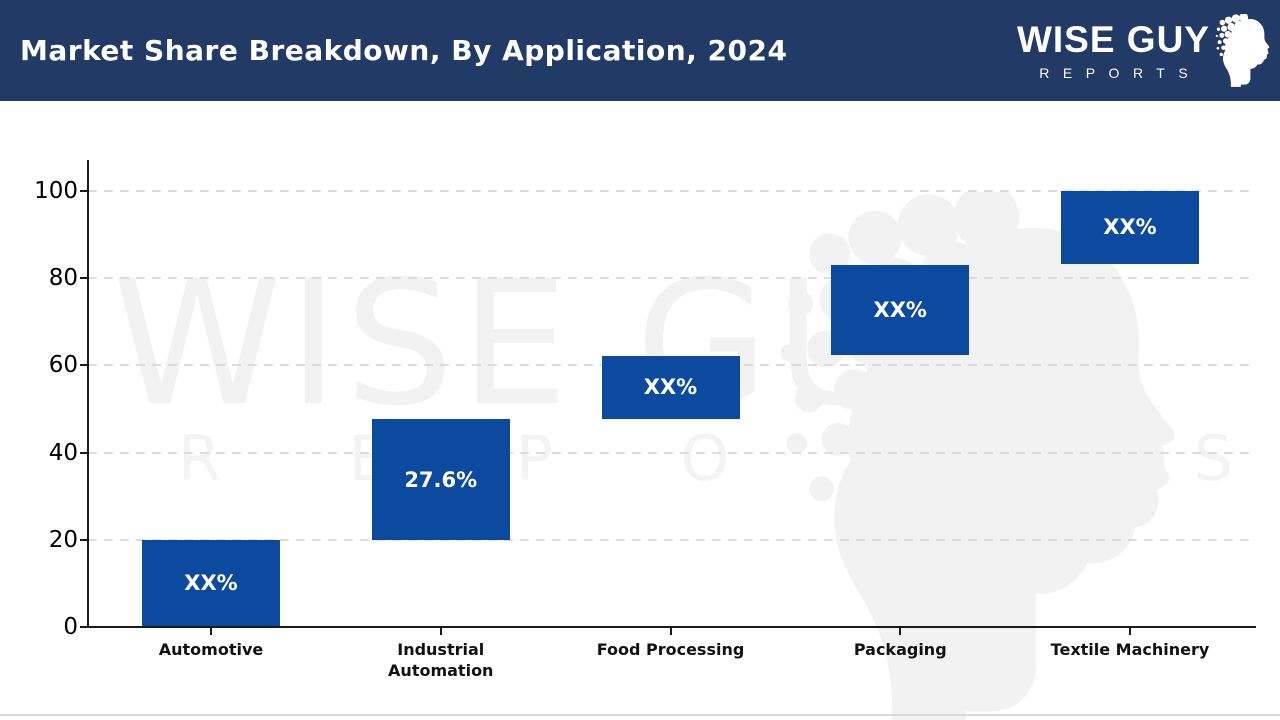  Describe the element at coordinates (672, 539) in the screenshot. I see `gridline-y20` at that location.